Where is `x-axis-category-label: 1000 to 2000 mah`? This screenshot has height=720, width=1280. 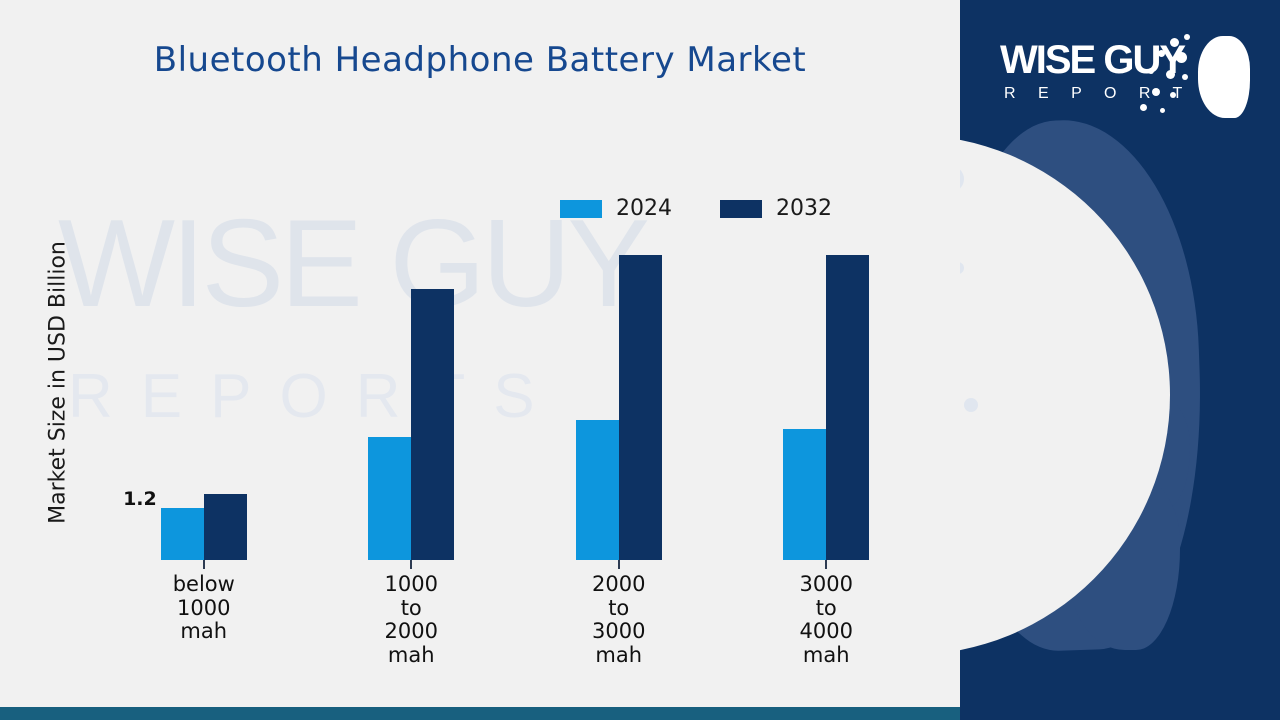 x-axis-category-label: 1000 to 2000 mah is located at coordinates (411, 619).